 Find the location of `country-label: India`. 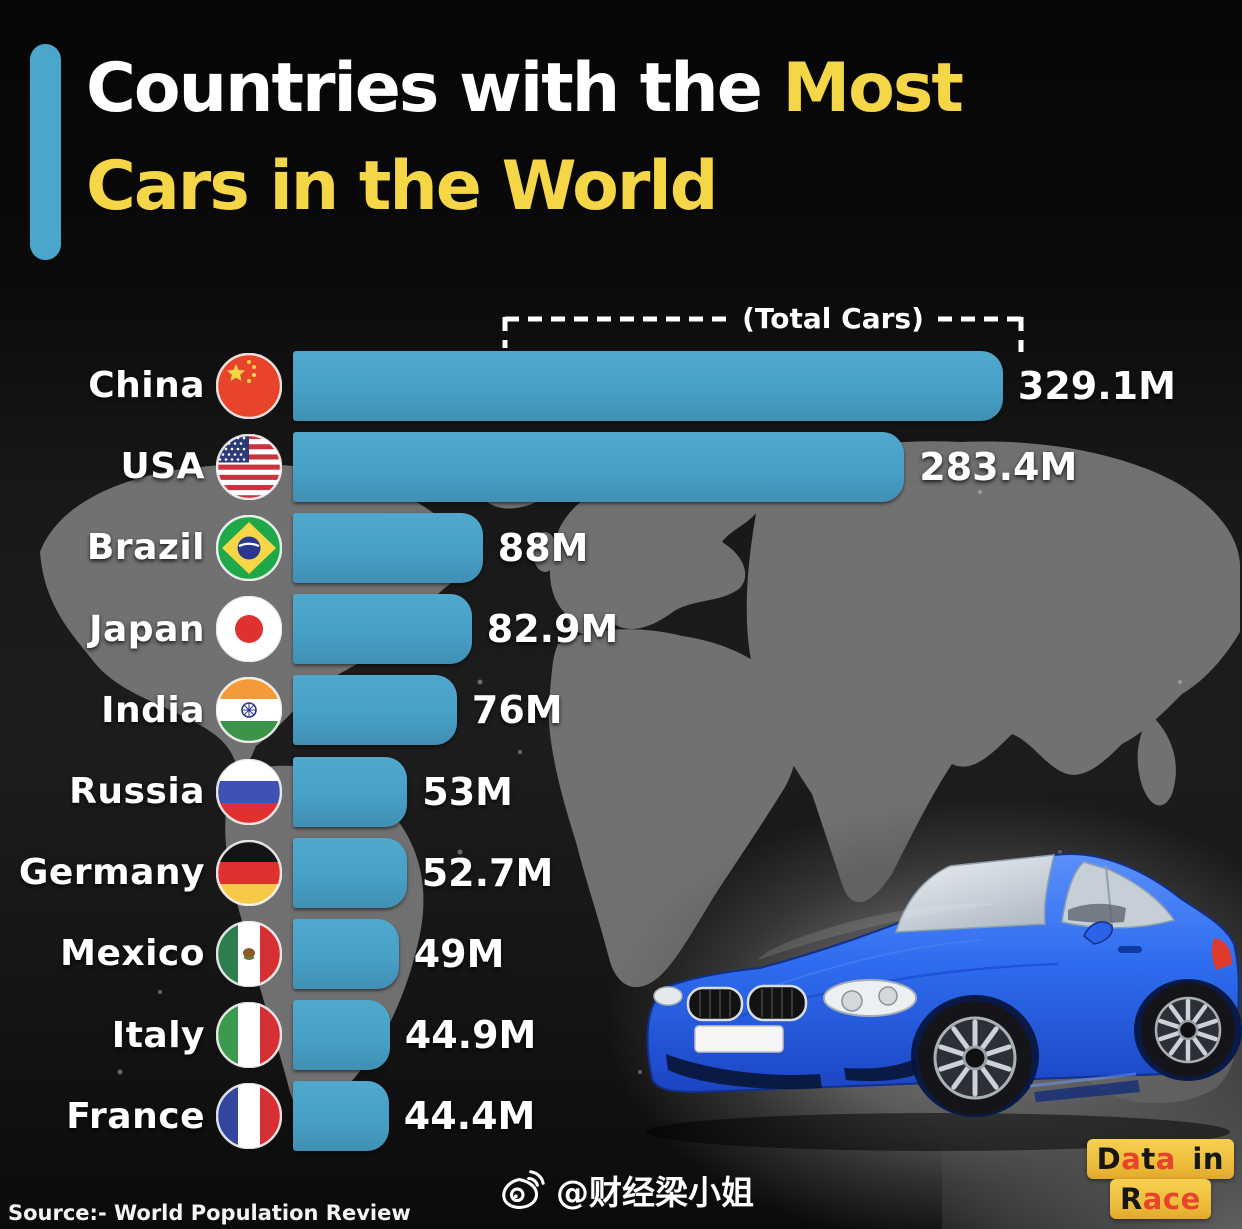

country-label: India is located at coordinates (153, 710).